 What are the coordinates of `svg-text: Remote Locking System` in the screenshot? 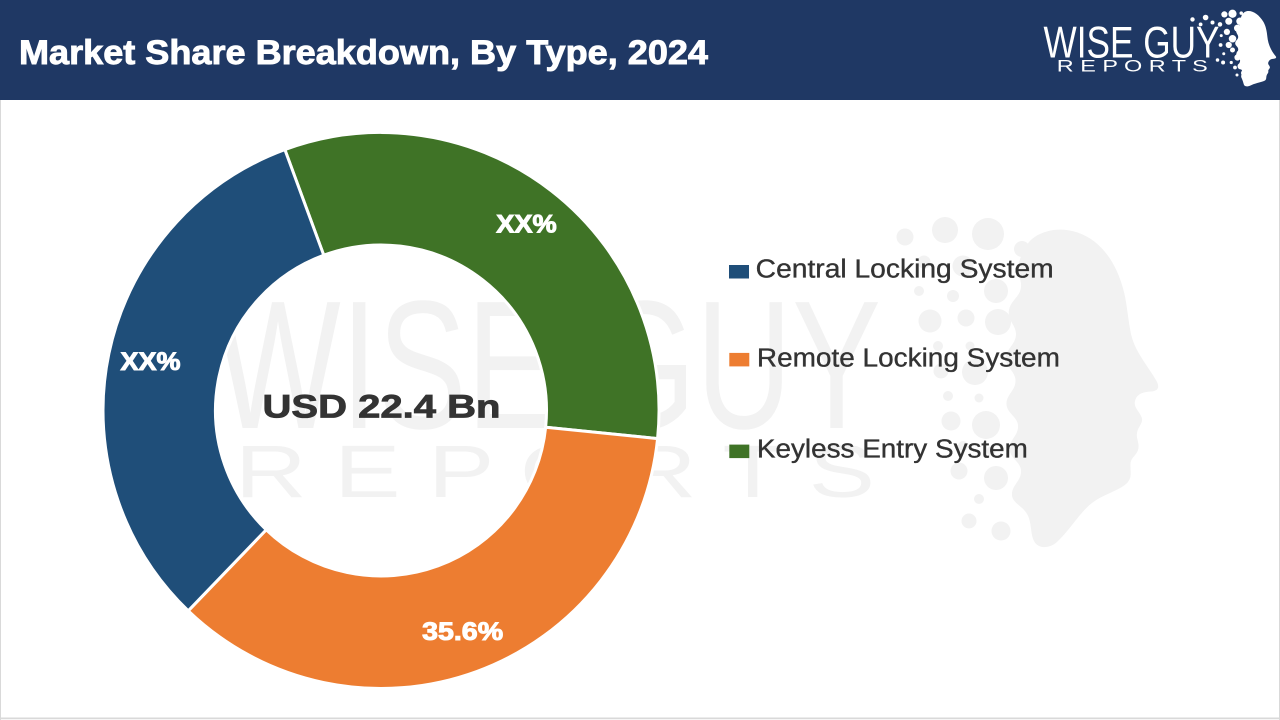 It's located at (908, 358).